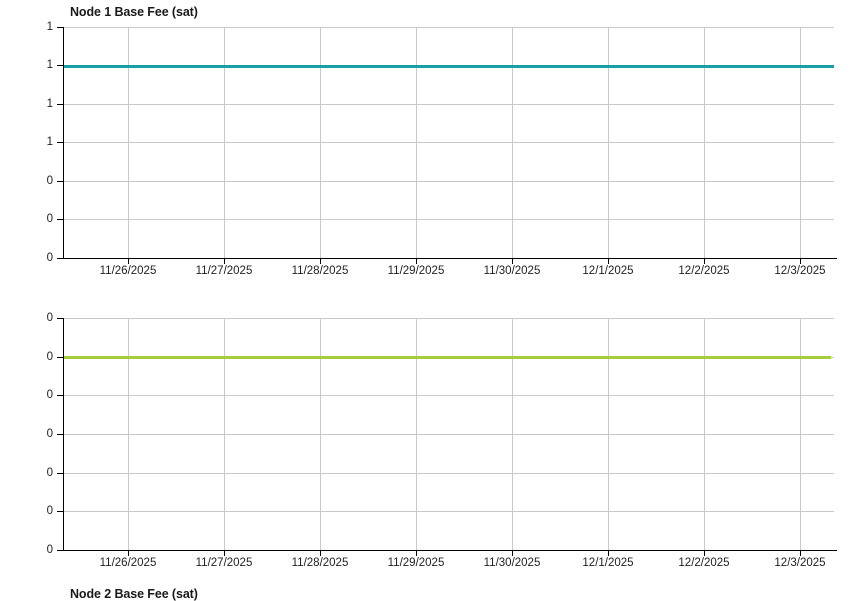  Describe the element at coordinates (134, 12) in the screenshot. I see `chart-title-node-1: Node 1 Base Fee (sat)` at that location.